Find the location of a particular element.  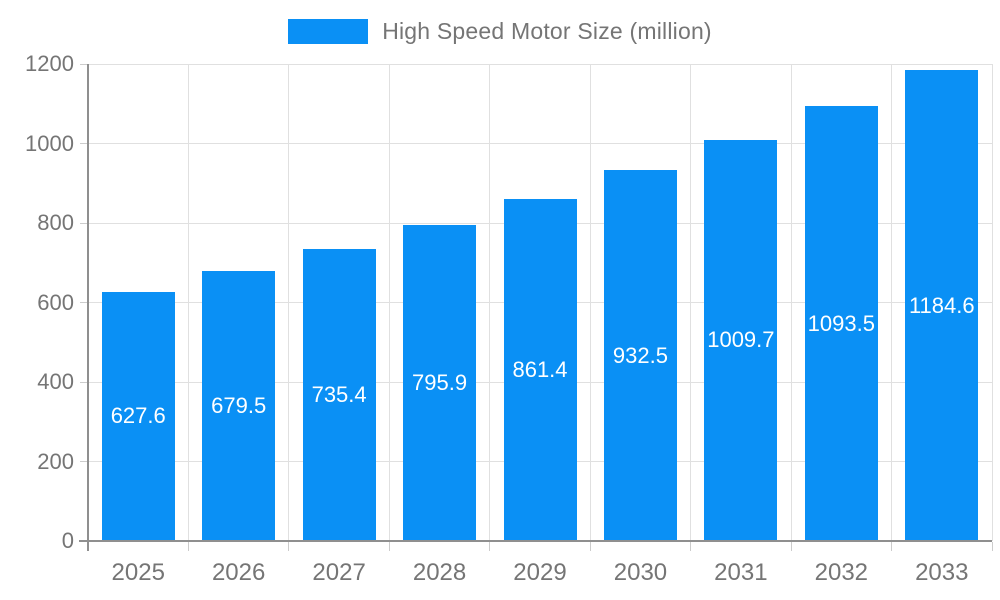

x-tick-label: 2029 is located at coordinates (540, 572).